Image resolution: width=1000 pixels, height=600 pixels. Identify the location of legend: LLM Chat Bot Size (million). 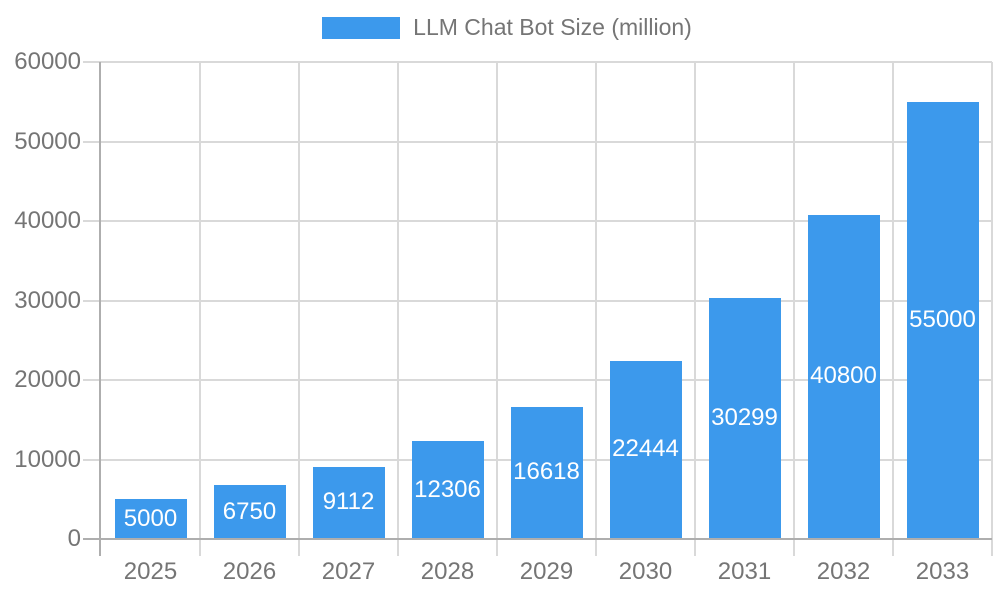
(500, 27).